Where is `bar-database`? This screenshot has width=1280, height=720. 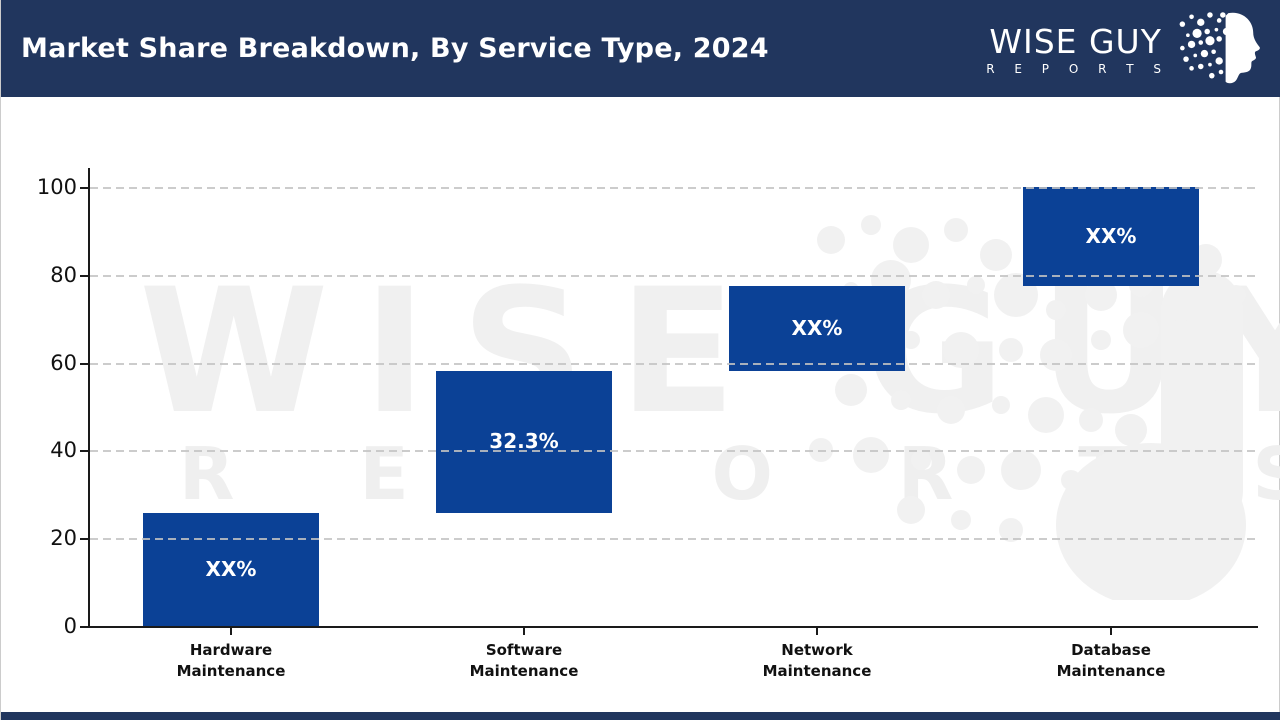 bar-database is located at coordinates (1111, 236).